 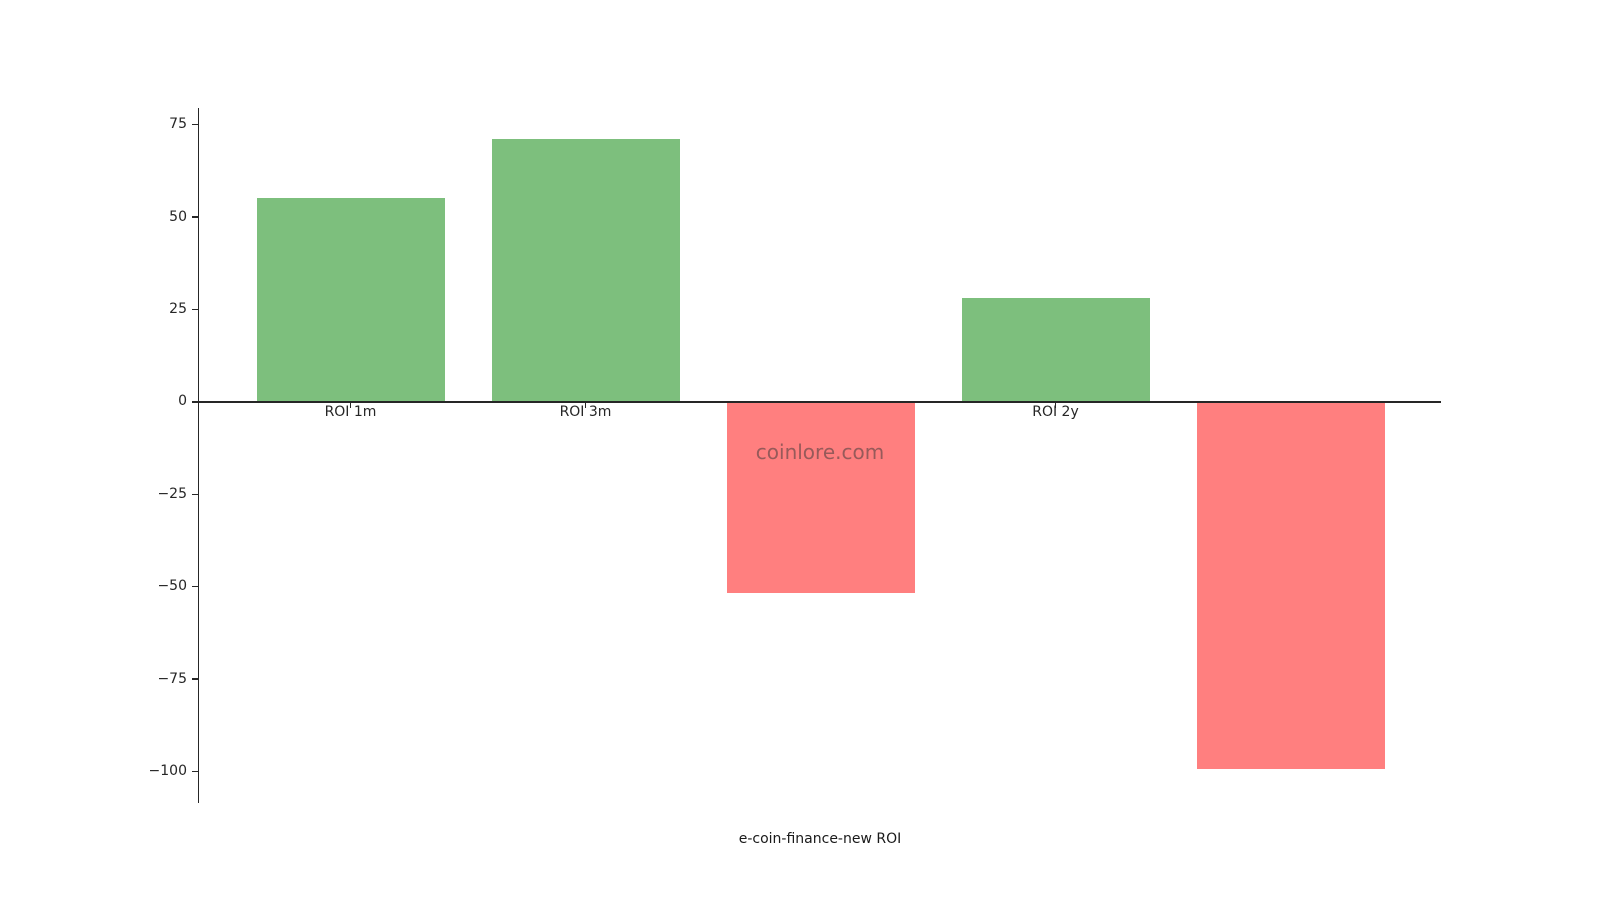 What do you see at coordinates (167, 771) in the screenshot?
I see `y-tick-label: −100` at bounding box center [167, 771].